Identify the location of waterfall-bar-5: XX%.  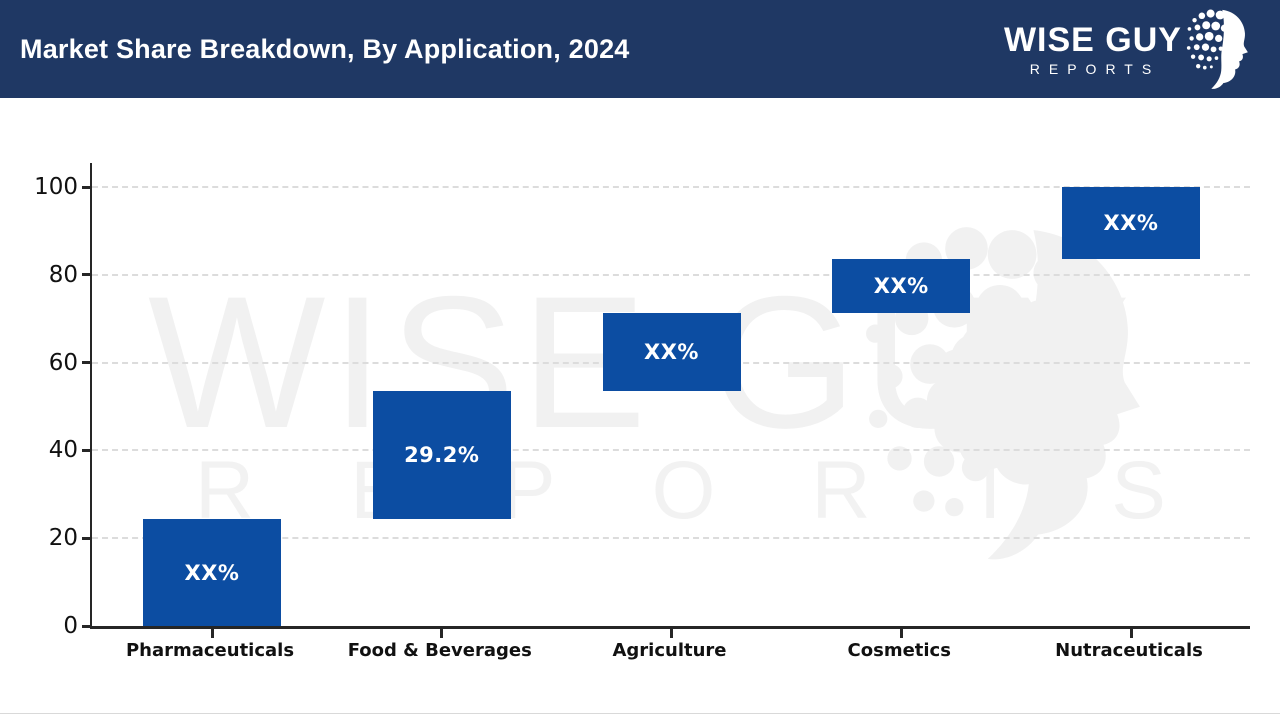
(1131, 223).